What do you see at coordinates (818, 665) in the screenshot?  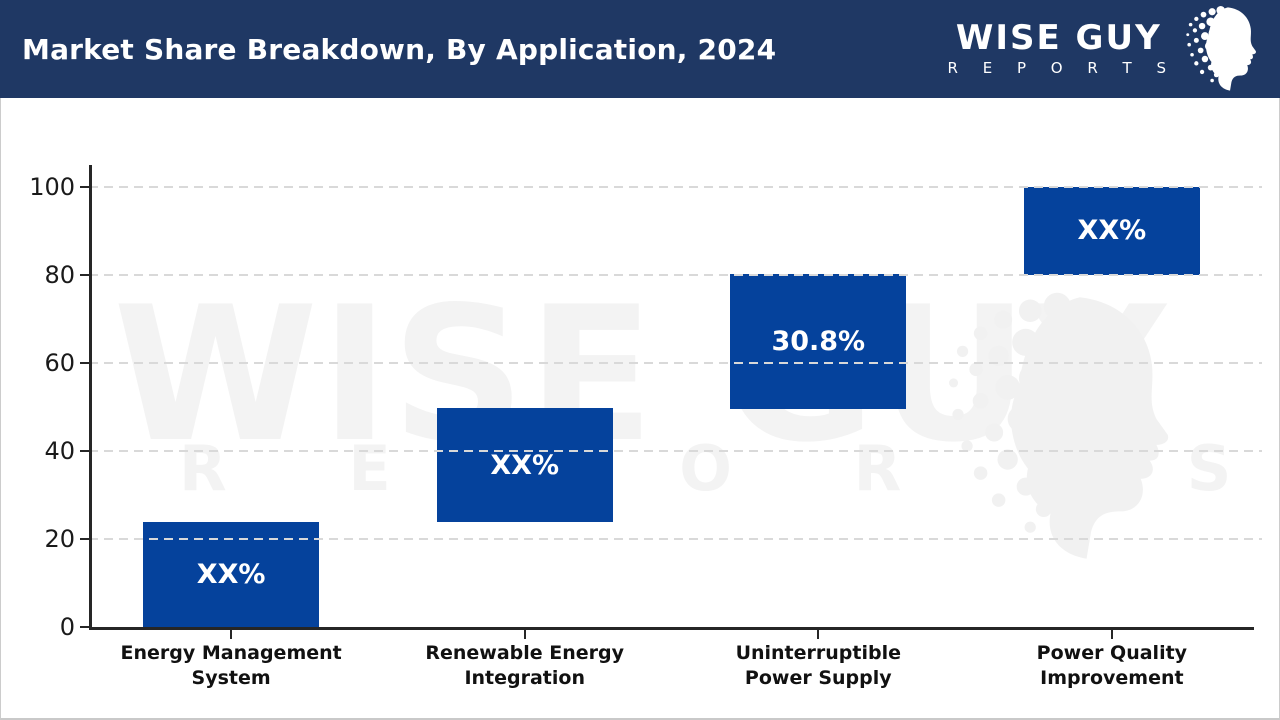 I see `x-axis-category-label: Uninterruptible Power Supply` at bounding box center [818, 665].